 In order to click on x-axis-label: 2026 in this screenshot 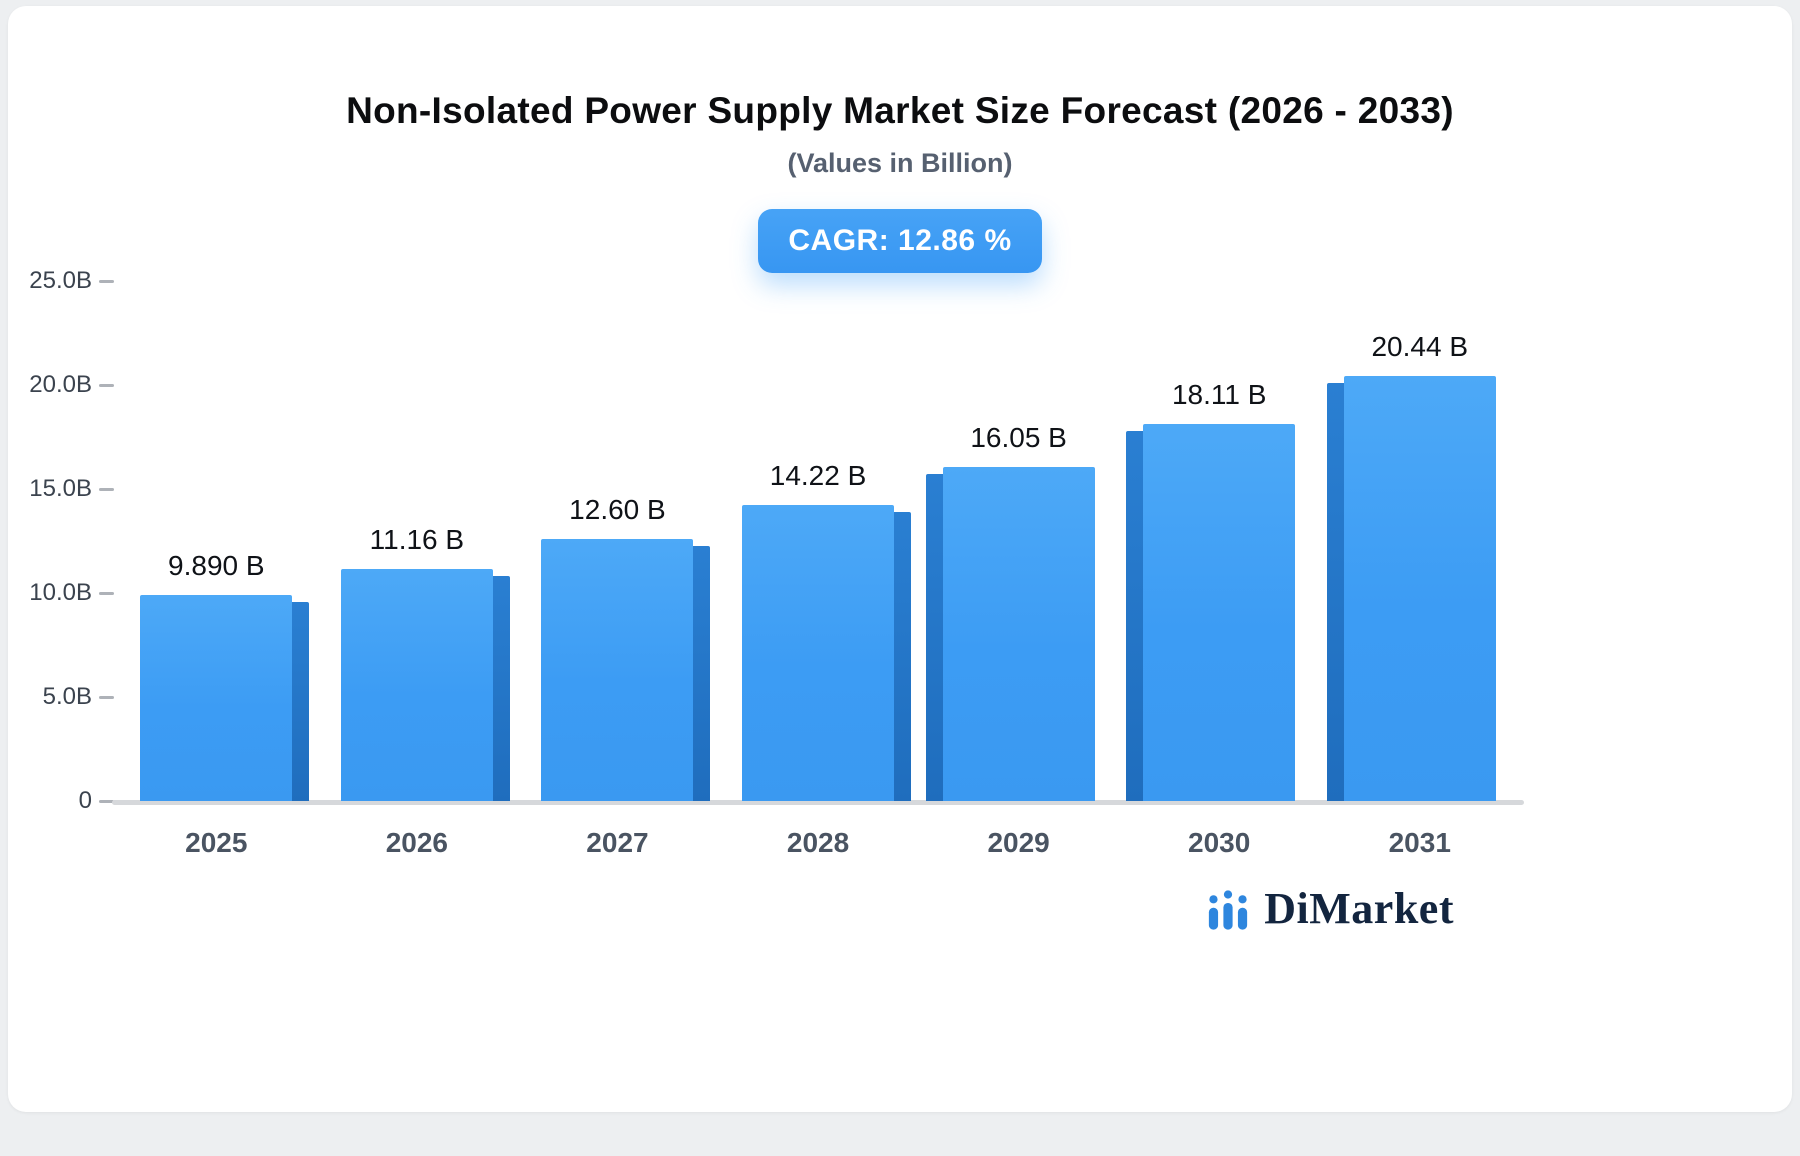, I will do `click(417, 842)`.